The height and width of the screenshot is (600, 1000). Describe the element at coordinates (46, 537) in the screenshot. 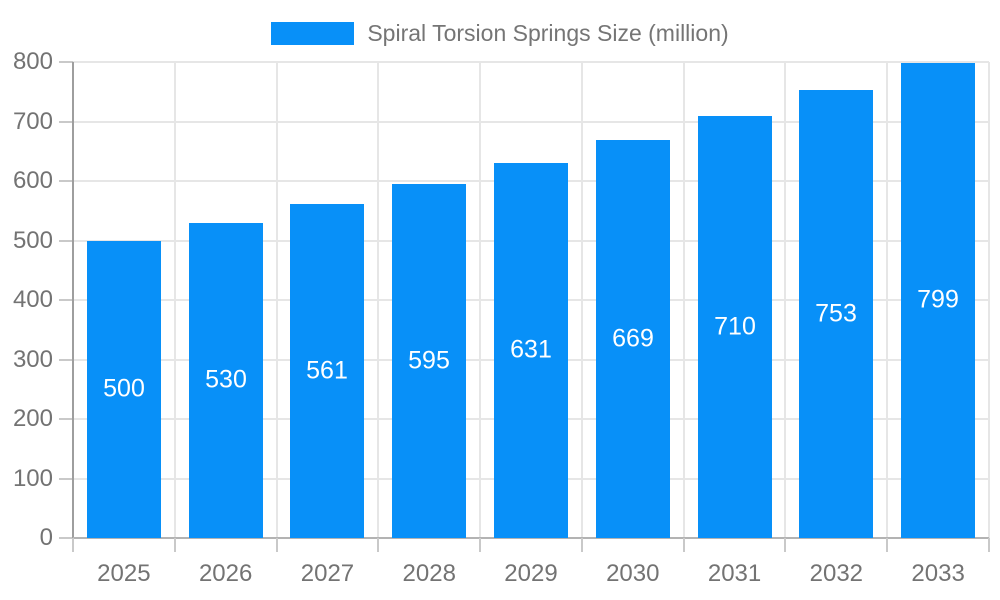

I see `y-axis-label: 0` at that location.